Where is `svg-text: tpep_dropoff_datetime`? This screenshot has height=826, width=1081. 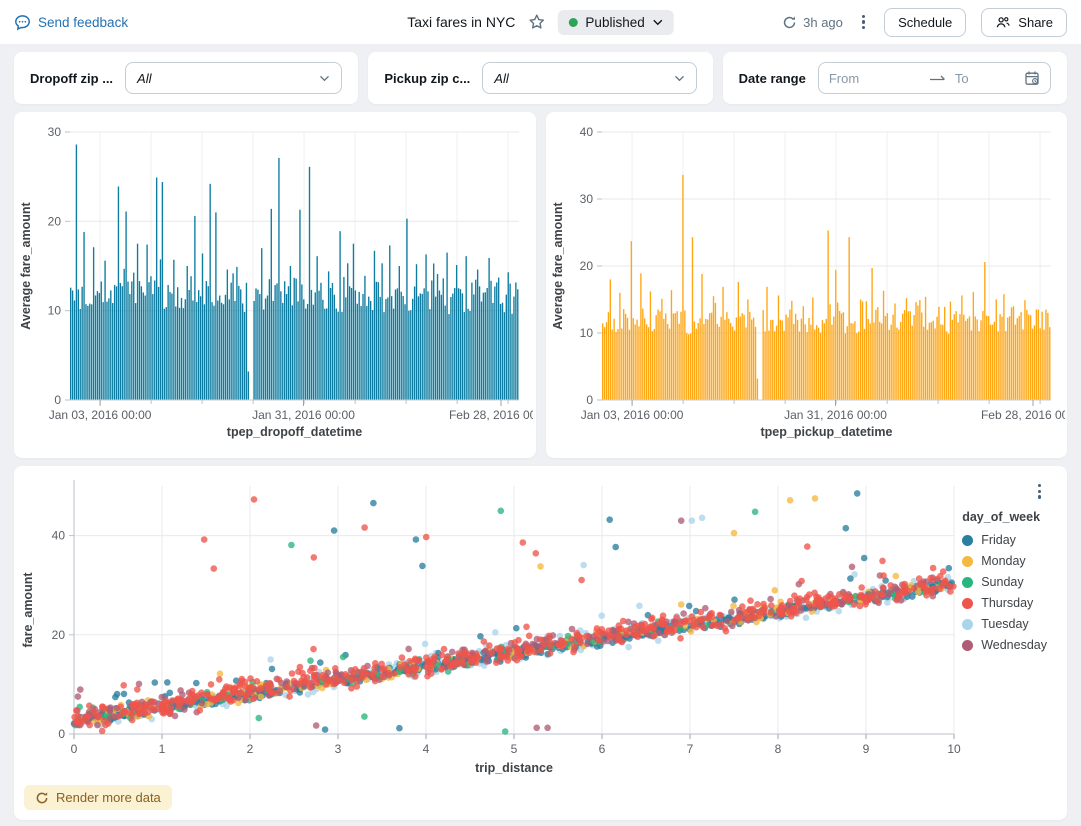 svg-text: tpep_dropoff_datetime is located at coordinates (294, 432).